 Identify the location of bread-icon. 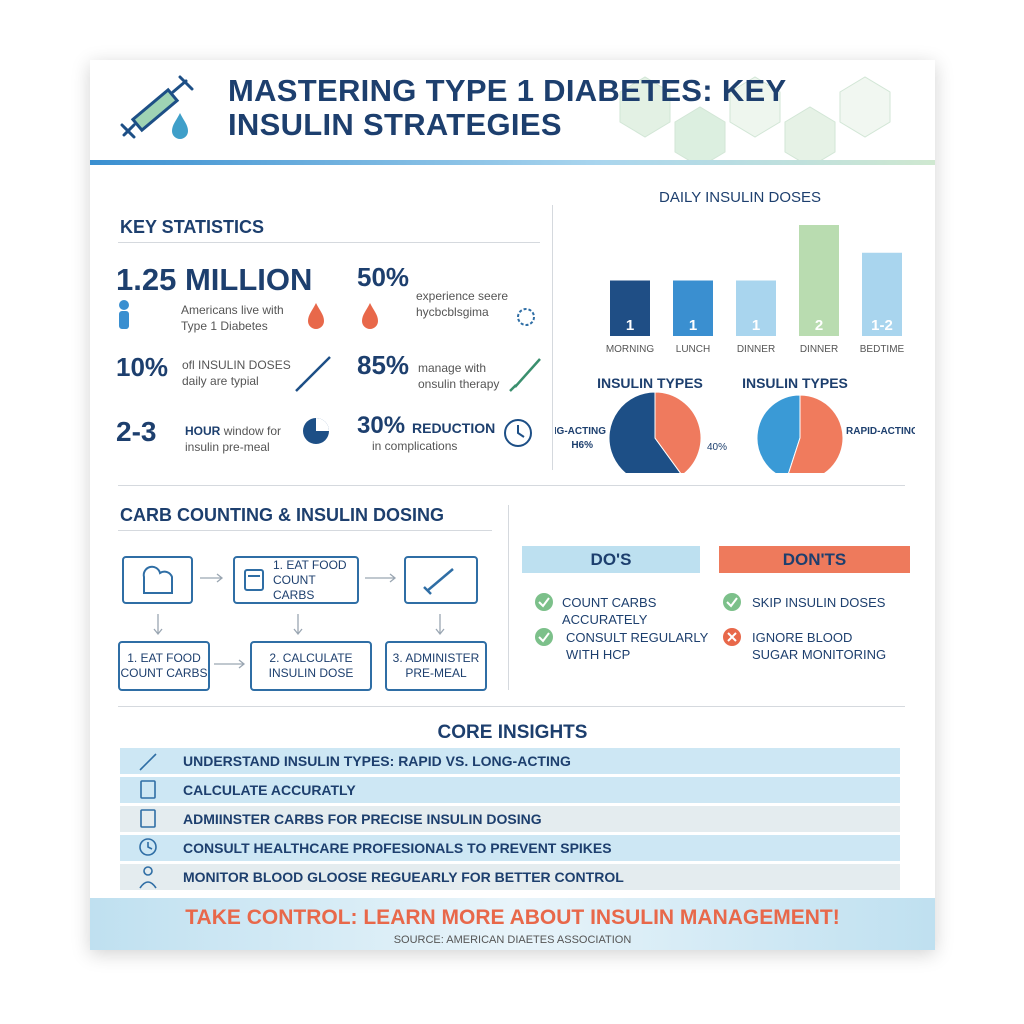
(157, 579).